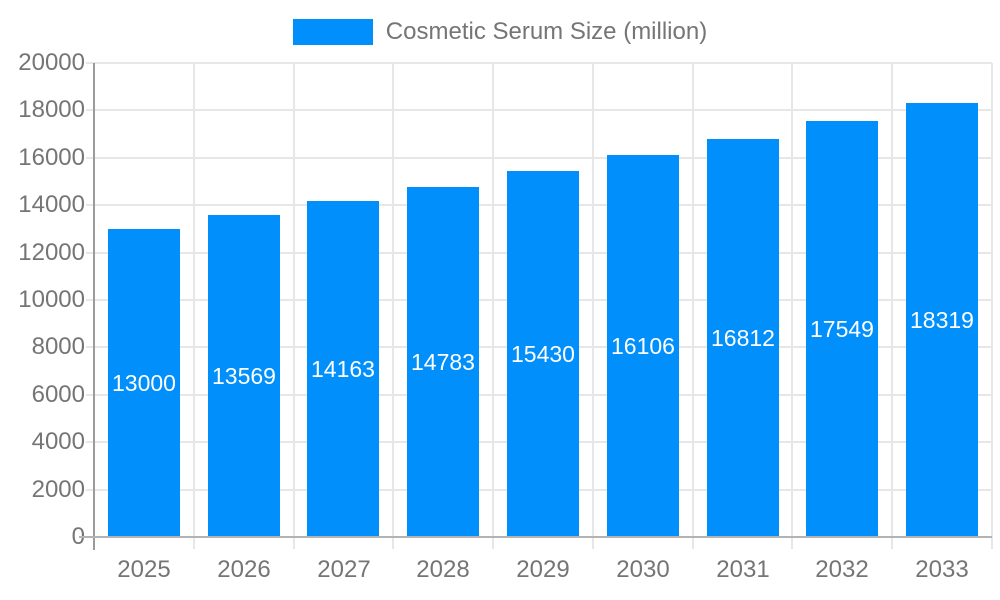  I want to click on y-axis-line, so click(94, 306).